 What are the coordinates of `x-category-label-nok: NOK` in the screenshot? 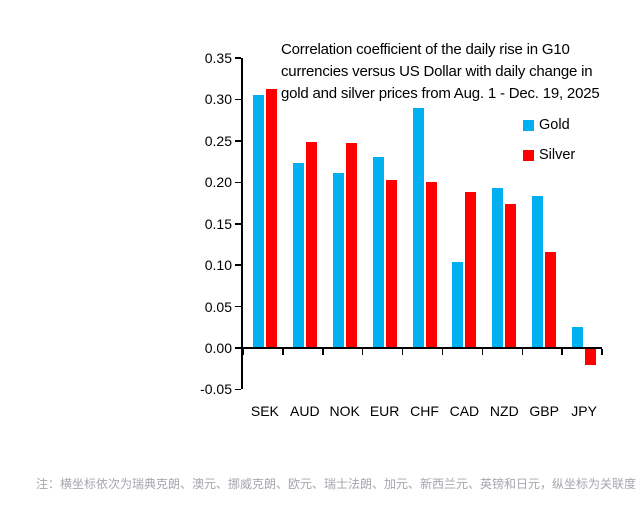 It's located at (344, 411).